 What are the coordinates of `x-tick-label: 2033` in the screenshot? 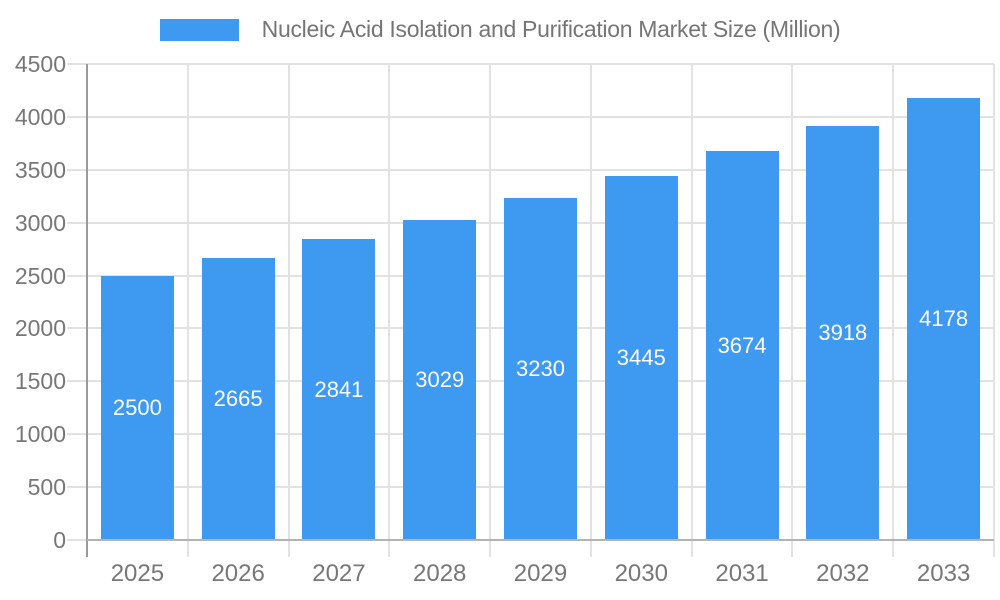 It's located at (943, 573).